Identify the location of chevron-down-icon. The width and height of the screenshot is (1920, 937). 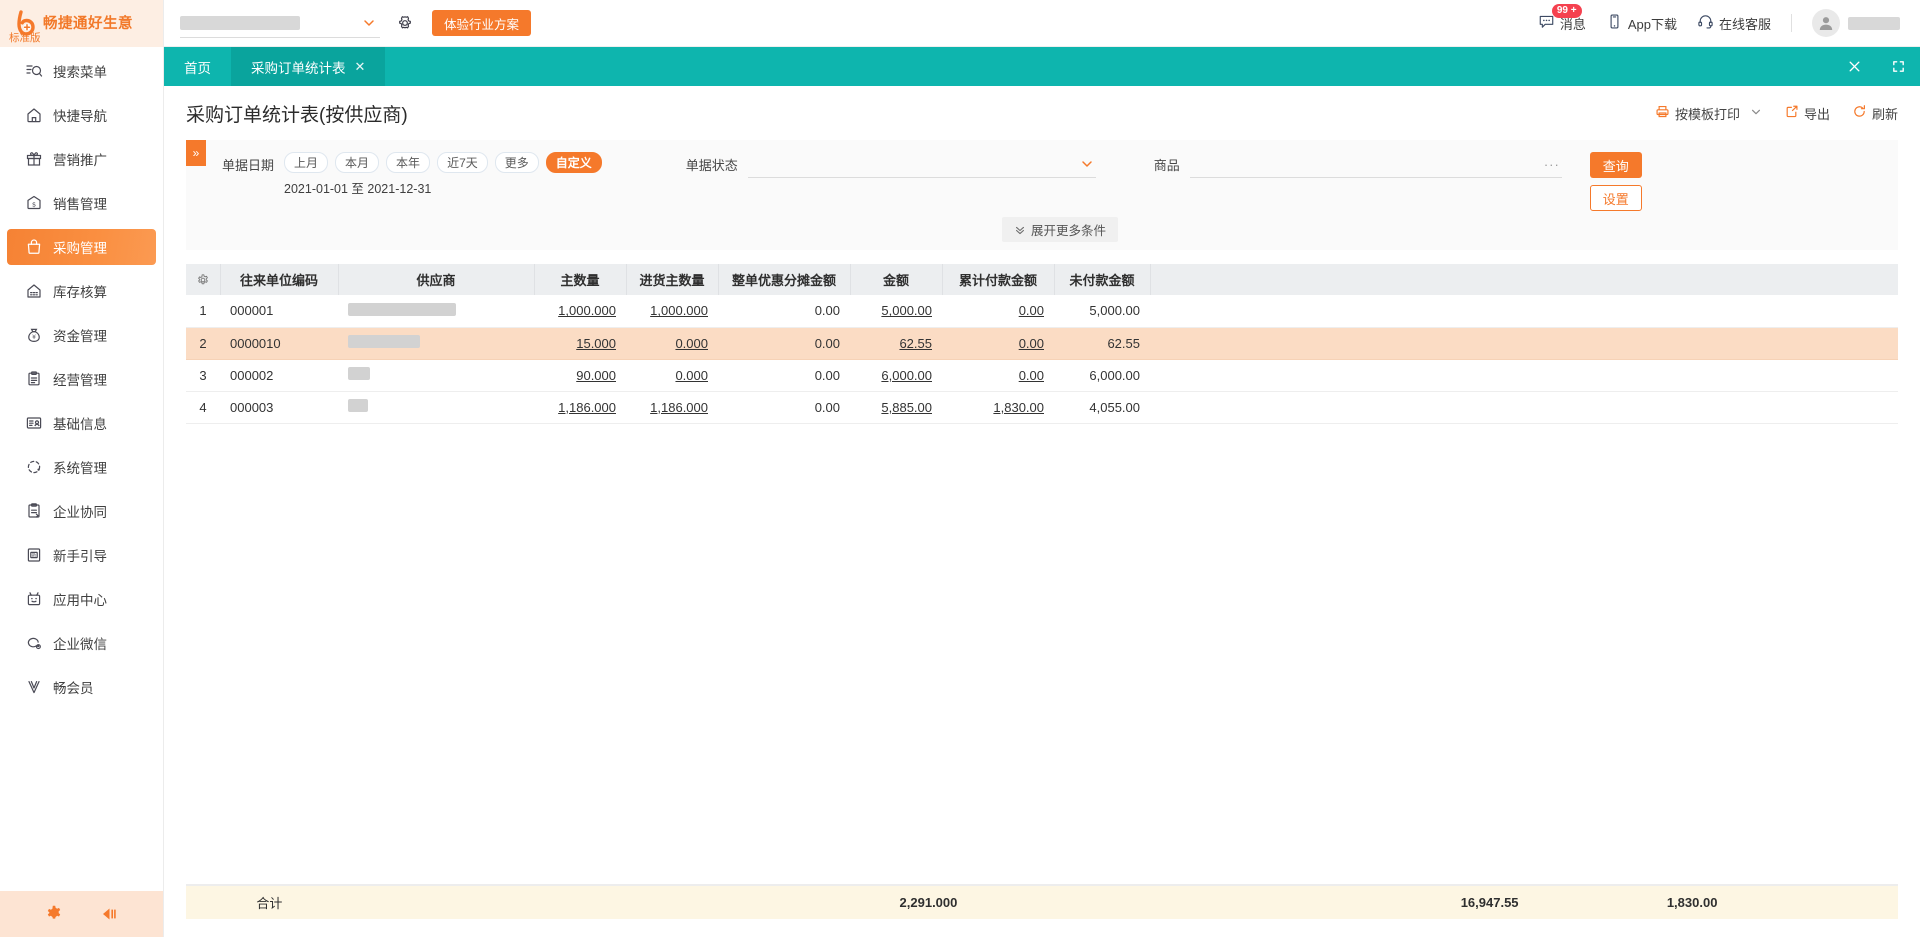
(1756, 113).